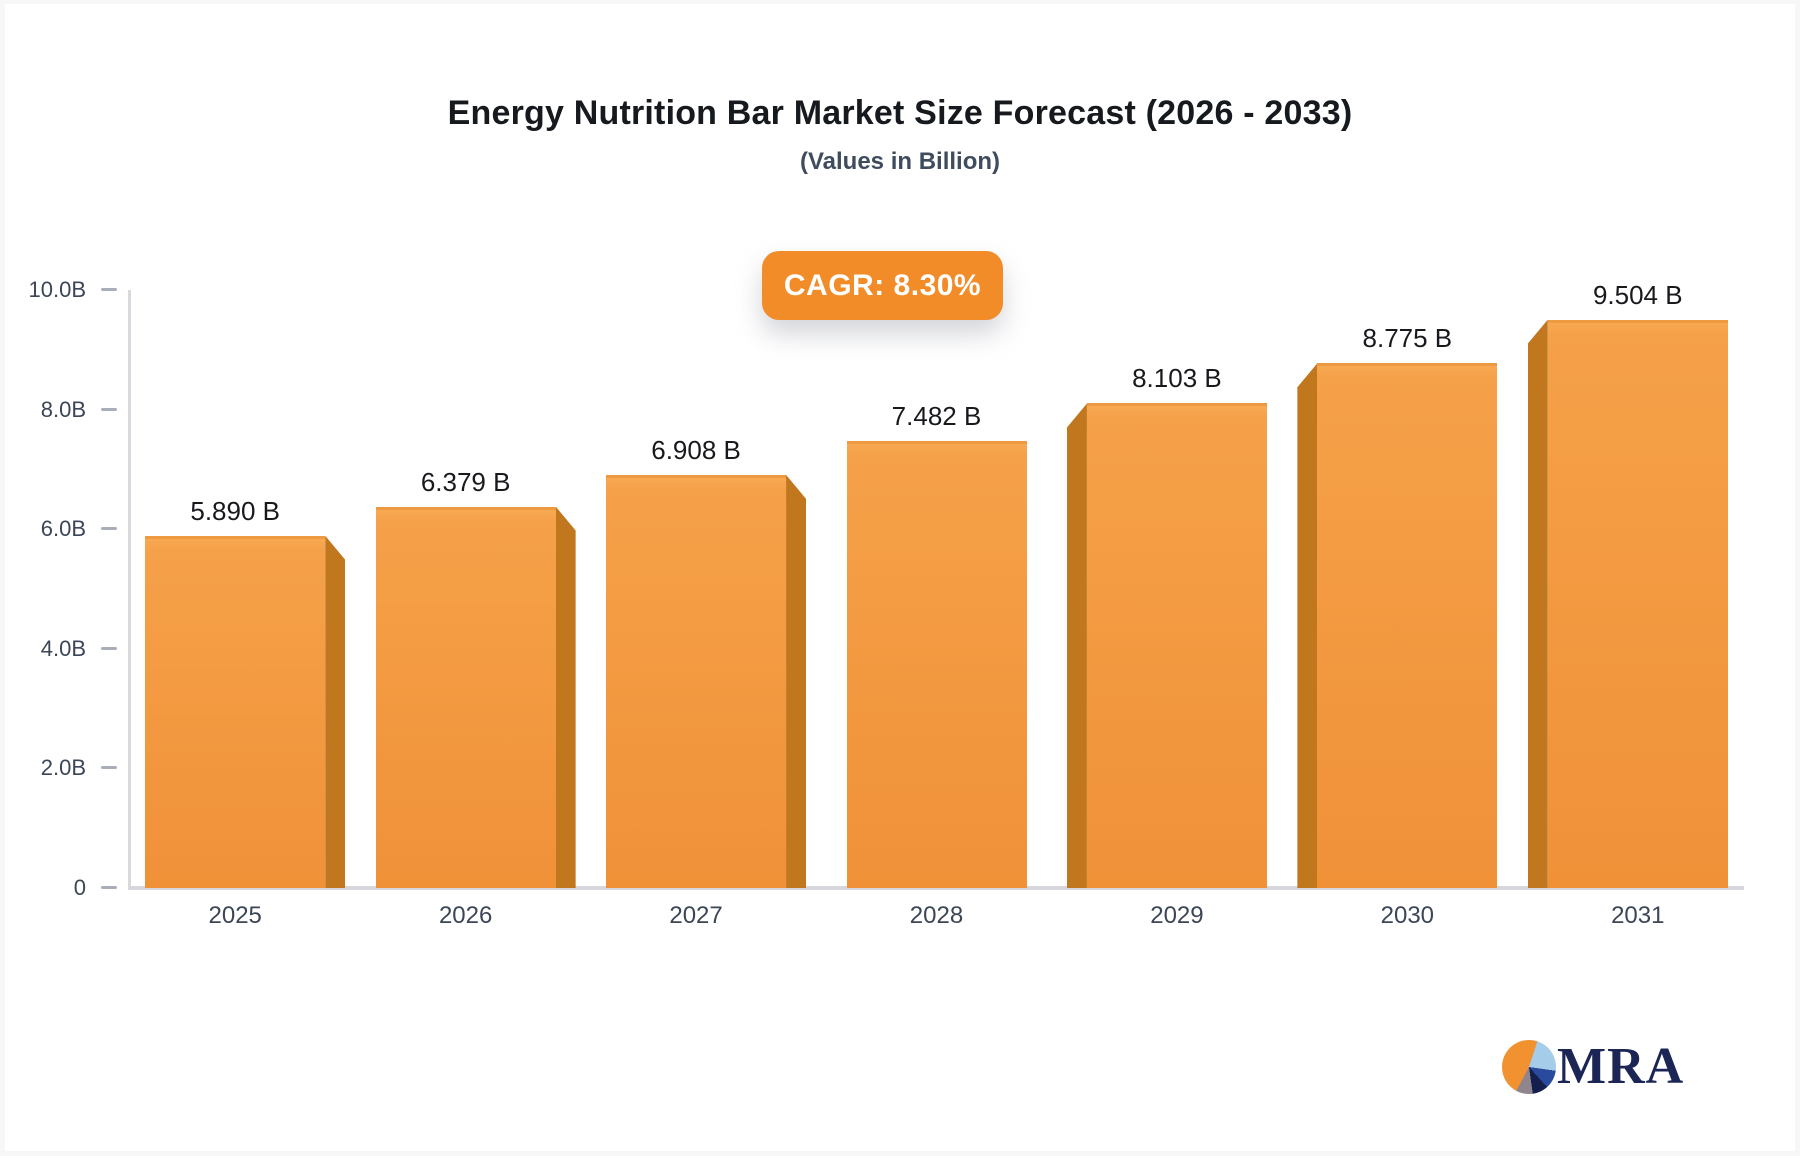 This screenshot has height=1156, width=1800. What do you see at coordinates (1407, 338) in the screenshot?
I see `bar-value-label: 8.775 B` at bounding box center [1407, 338].